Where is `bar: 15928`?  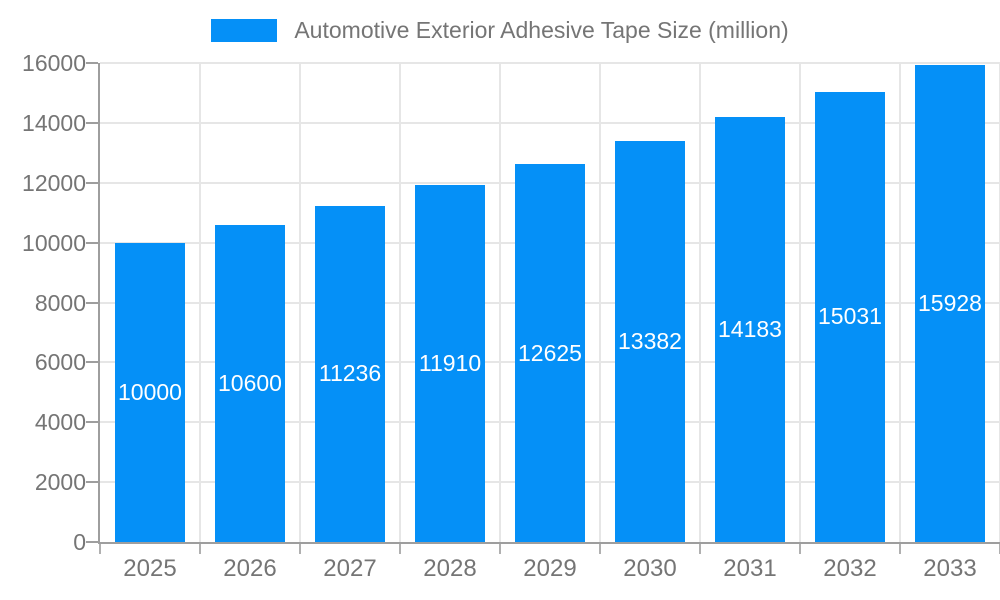
bar: 15928 is located at coordinates (950, 303).